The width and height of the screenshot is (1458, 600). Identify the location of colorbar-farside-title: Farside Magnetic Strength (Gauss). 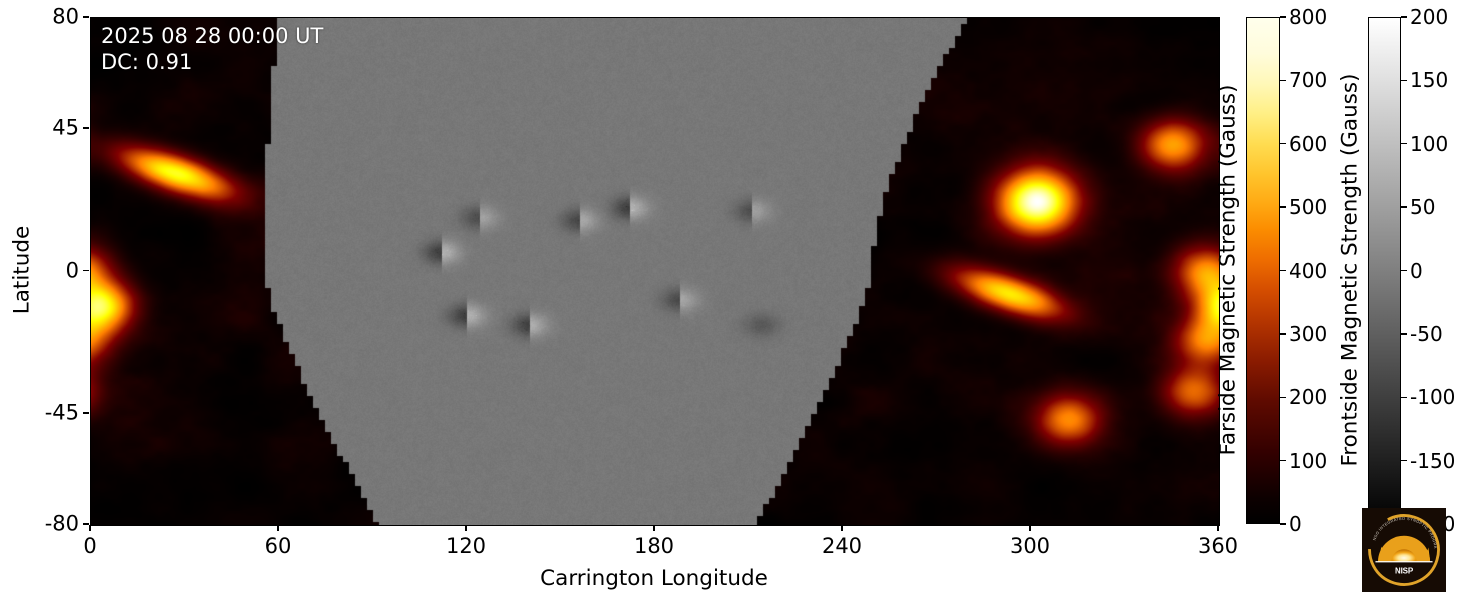
(1228, 270).